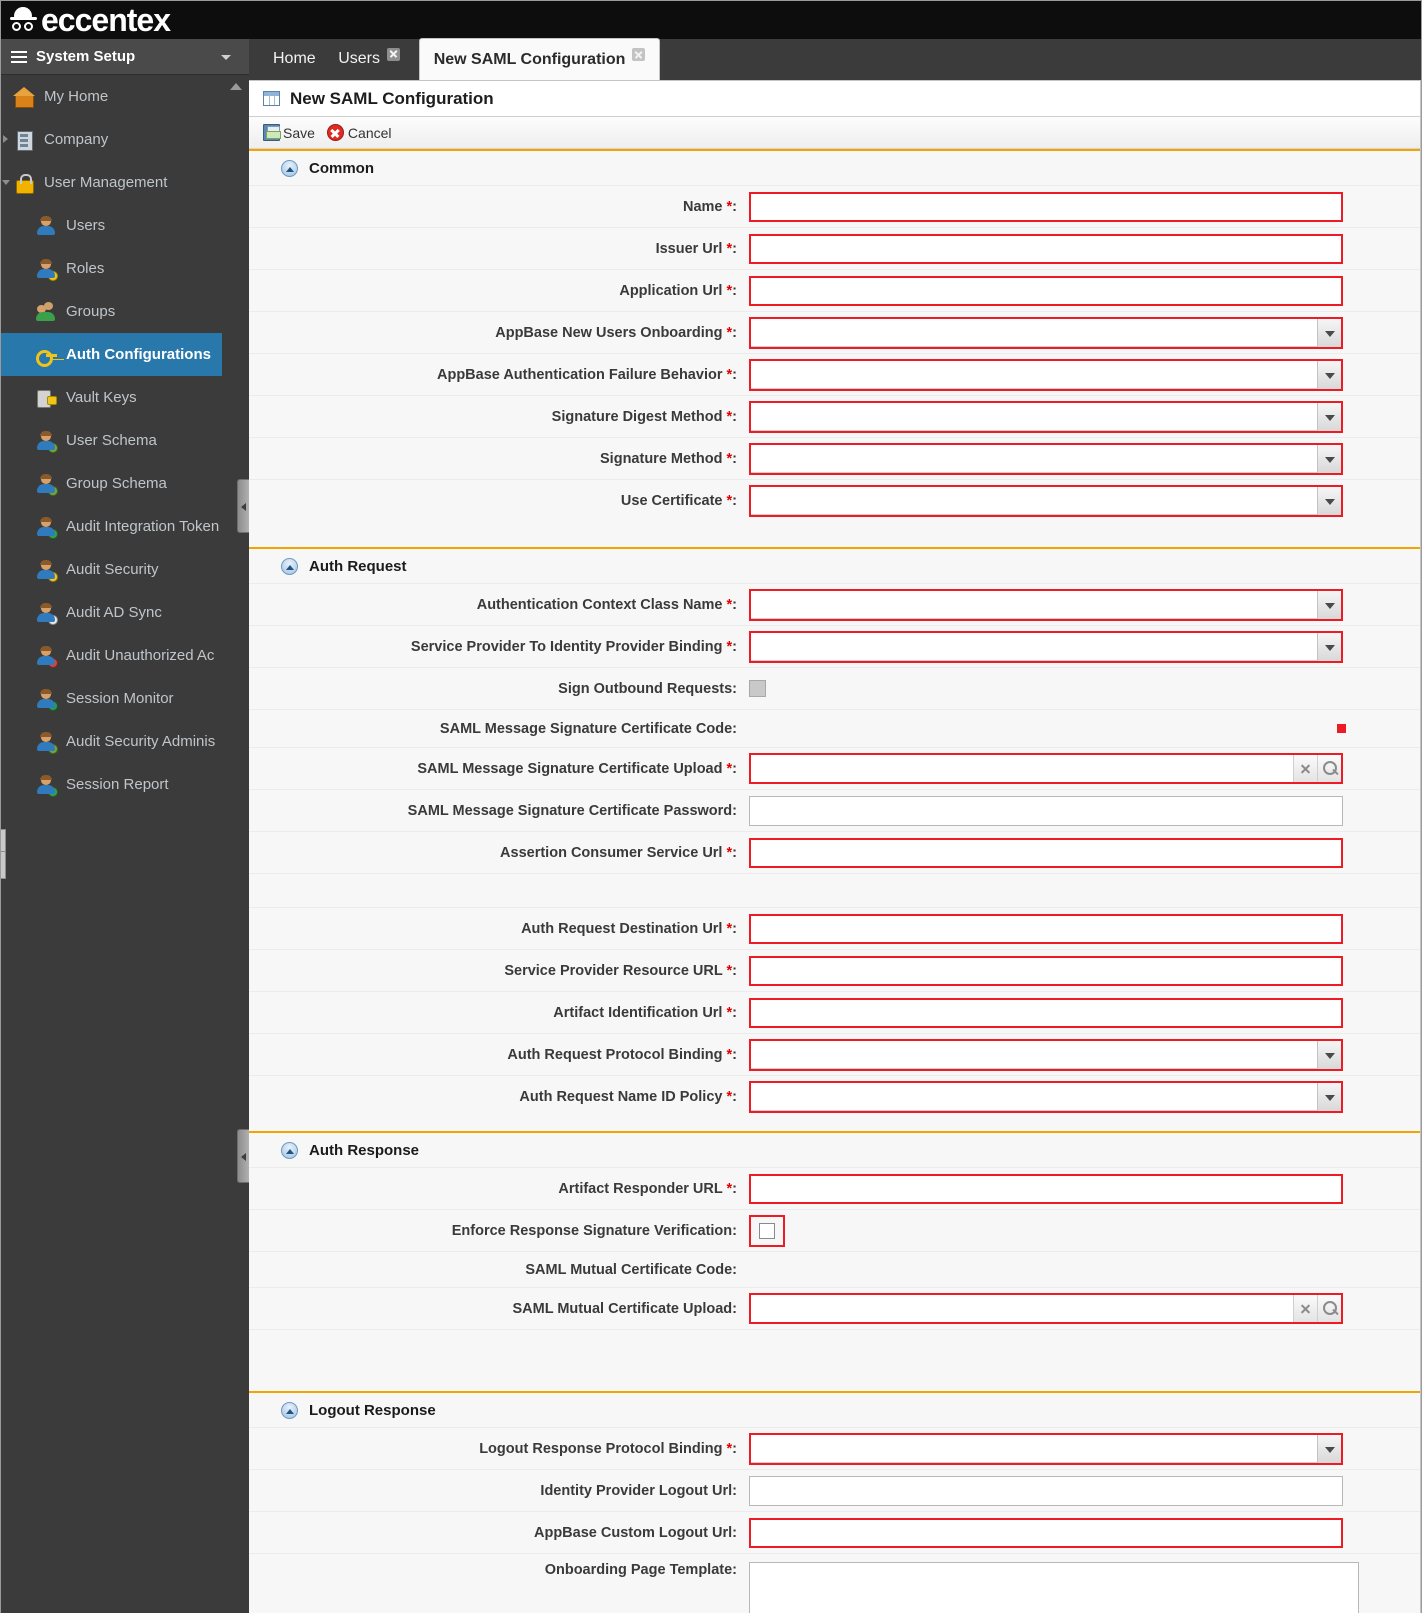 This screenshot has height=1613, width=1422. Describe the element at coordinates (1046, 768) in the screenshot. I see `upload-cert` at that location.